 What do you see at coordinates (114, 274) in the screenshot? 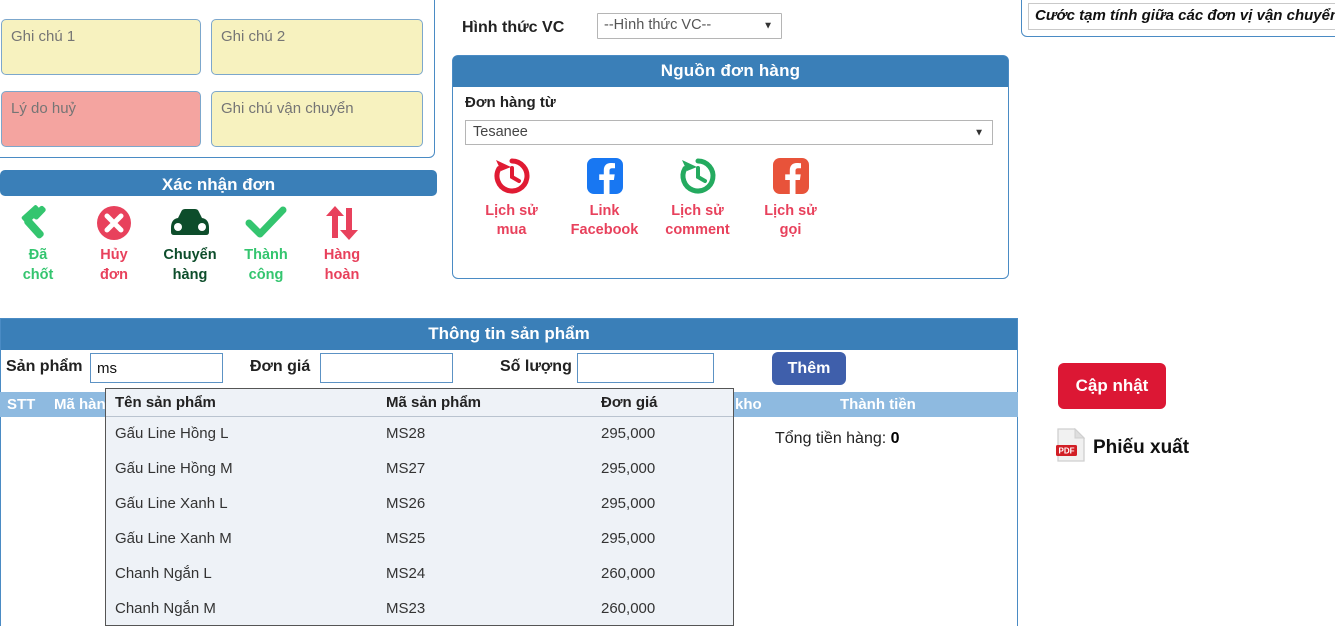
I see `action-label-line2: đơn` at bounding box center [114, 274].